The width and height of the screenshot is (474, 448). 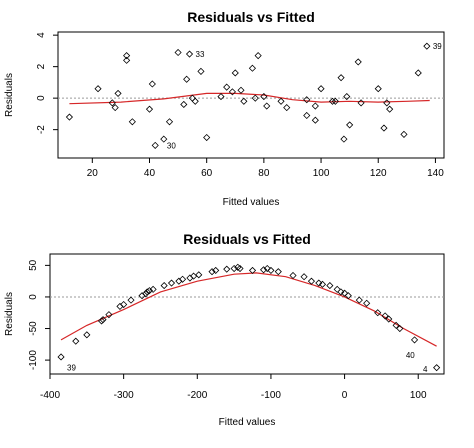 I want to click on x-tick-label: 60, so click(x=207, y=173).